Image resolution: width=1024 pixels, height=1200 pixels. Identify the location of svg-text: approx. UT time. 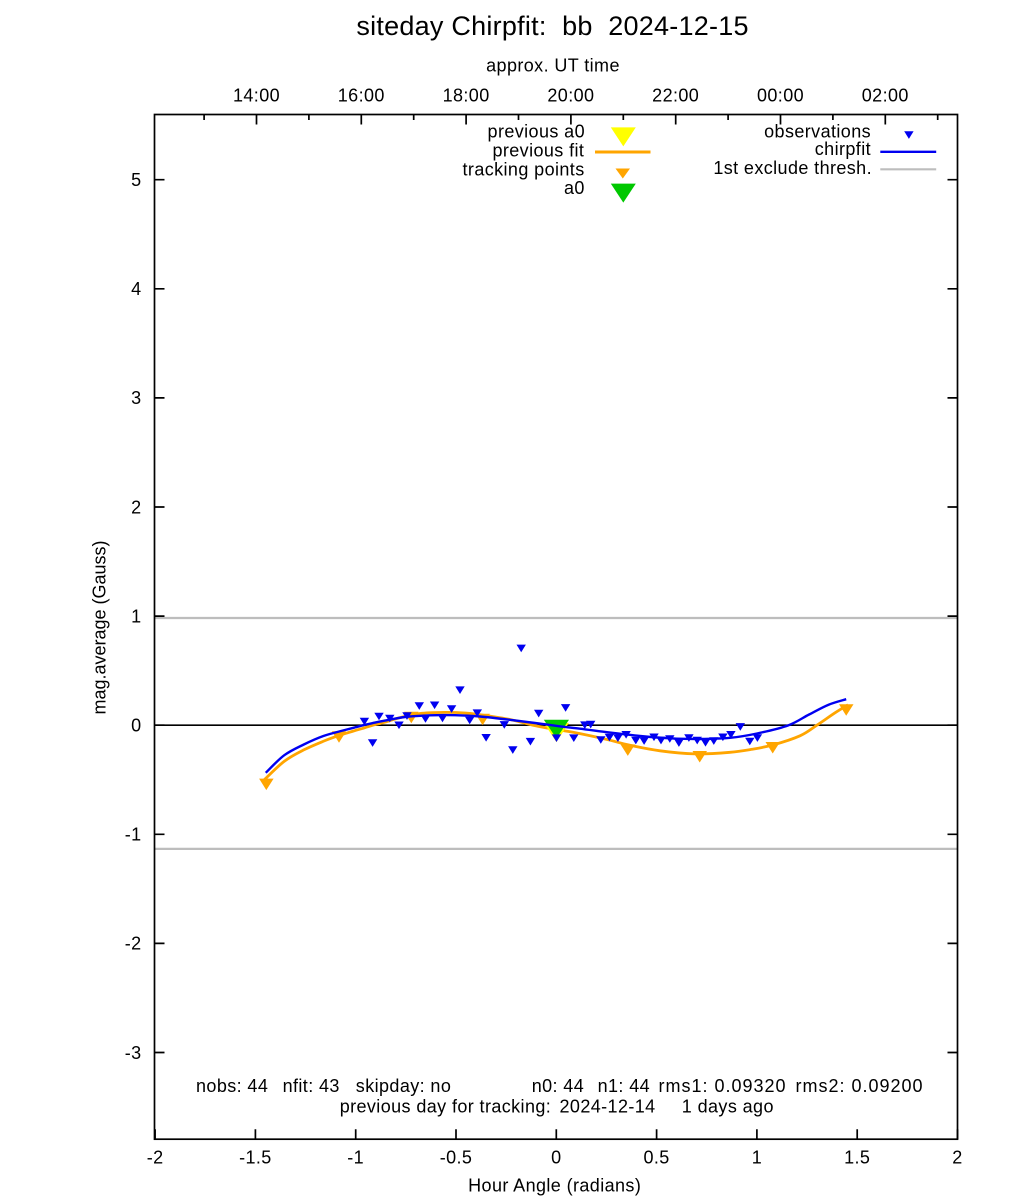
(553, 66).